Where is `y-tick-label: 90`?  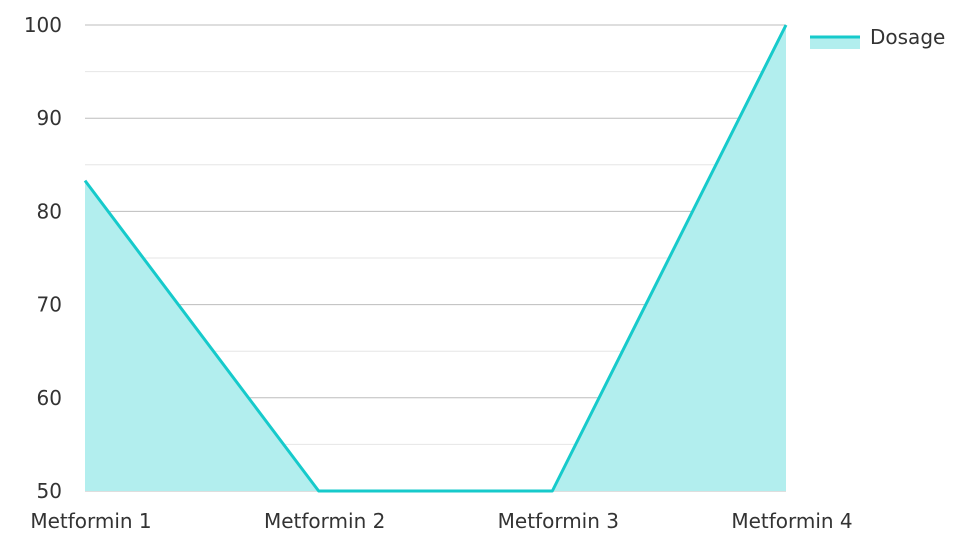 y-tick-label: 90 is located at coordinates (49, 118).